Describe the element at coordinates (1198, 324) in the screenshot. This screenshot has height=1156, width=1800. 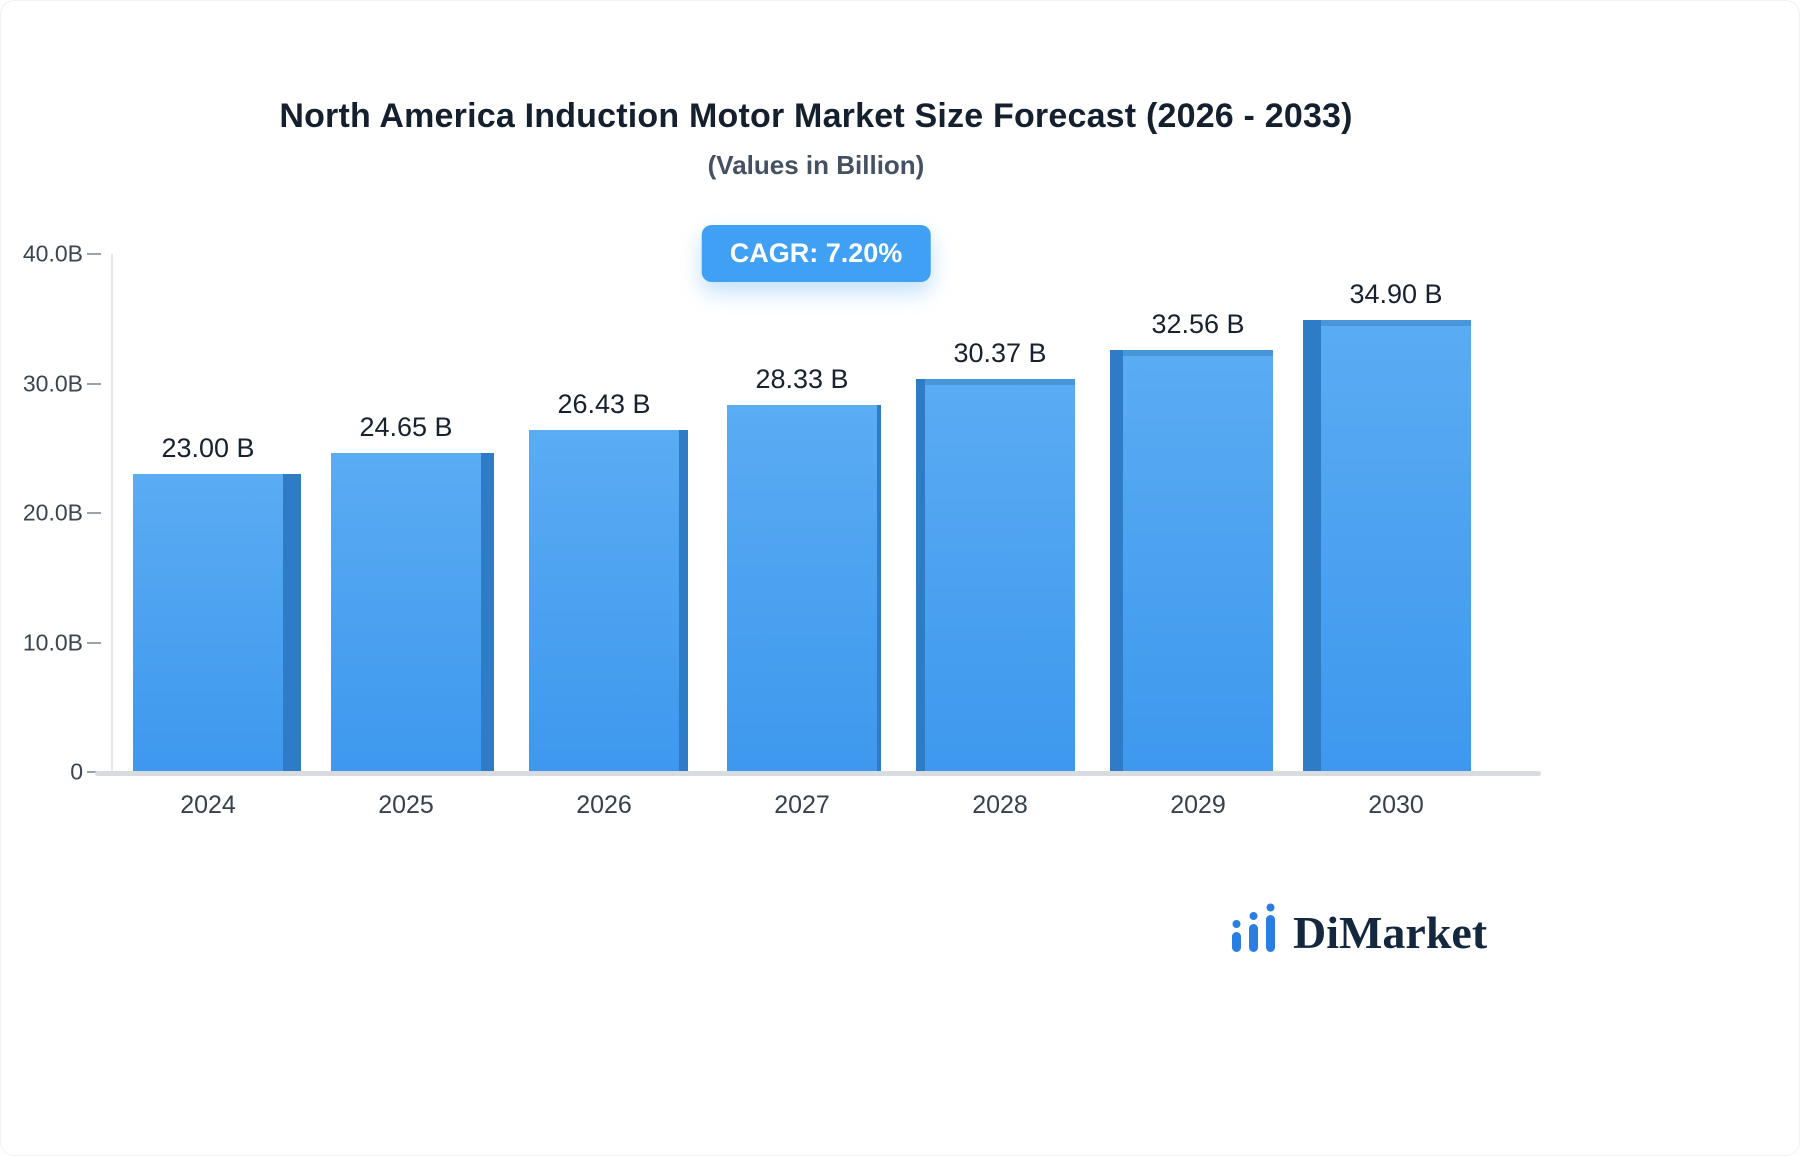
I see `bar-value-label: 32.56 B` at that location.